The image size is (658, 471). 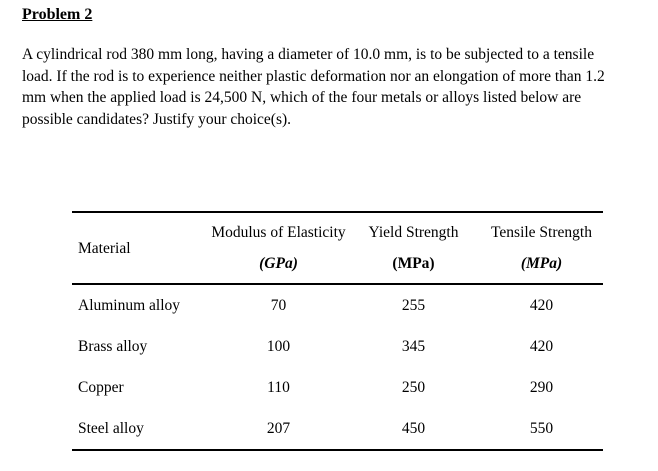 What do you see at coordinates (278, 305) in the screenshot?
I see `cell-modulus: 70` at bounding box center [278, 305].